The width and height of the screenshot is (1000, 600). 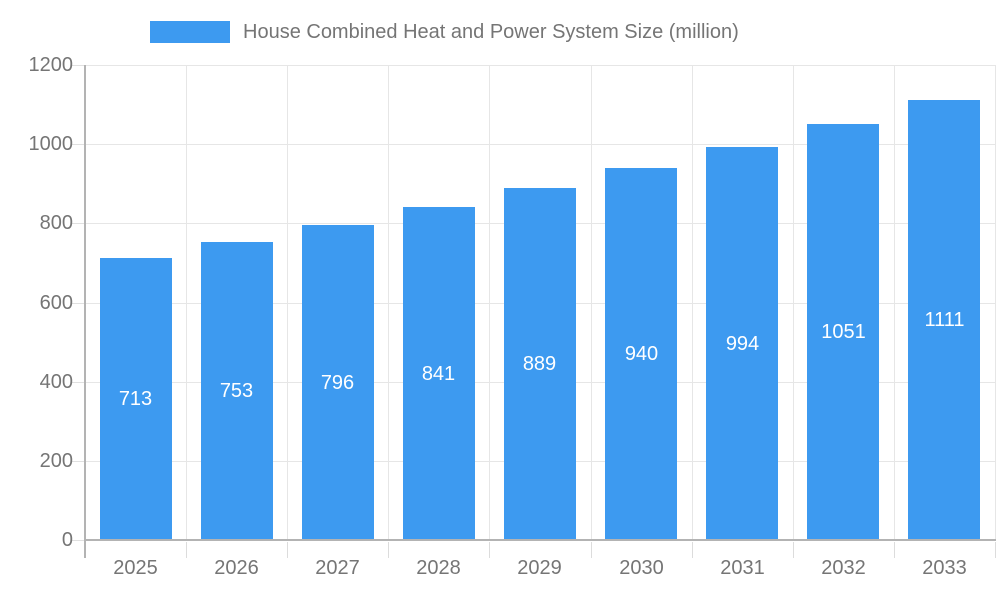 What do you see at coordinates (56, 382) in the screenshot?
I see `y-tick-label: 400` at bounding box center [56, 382].